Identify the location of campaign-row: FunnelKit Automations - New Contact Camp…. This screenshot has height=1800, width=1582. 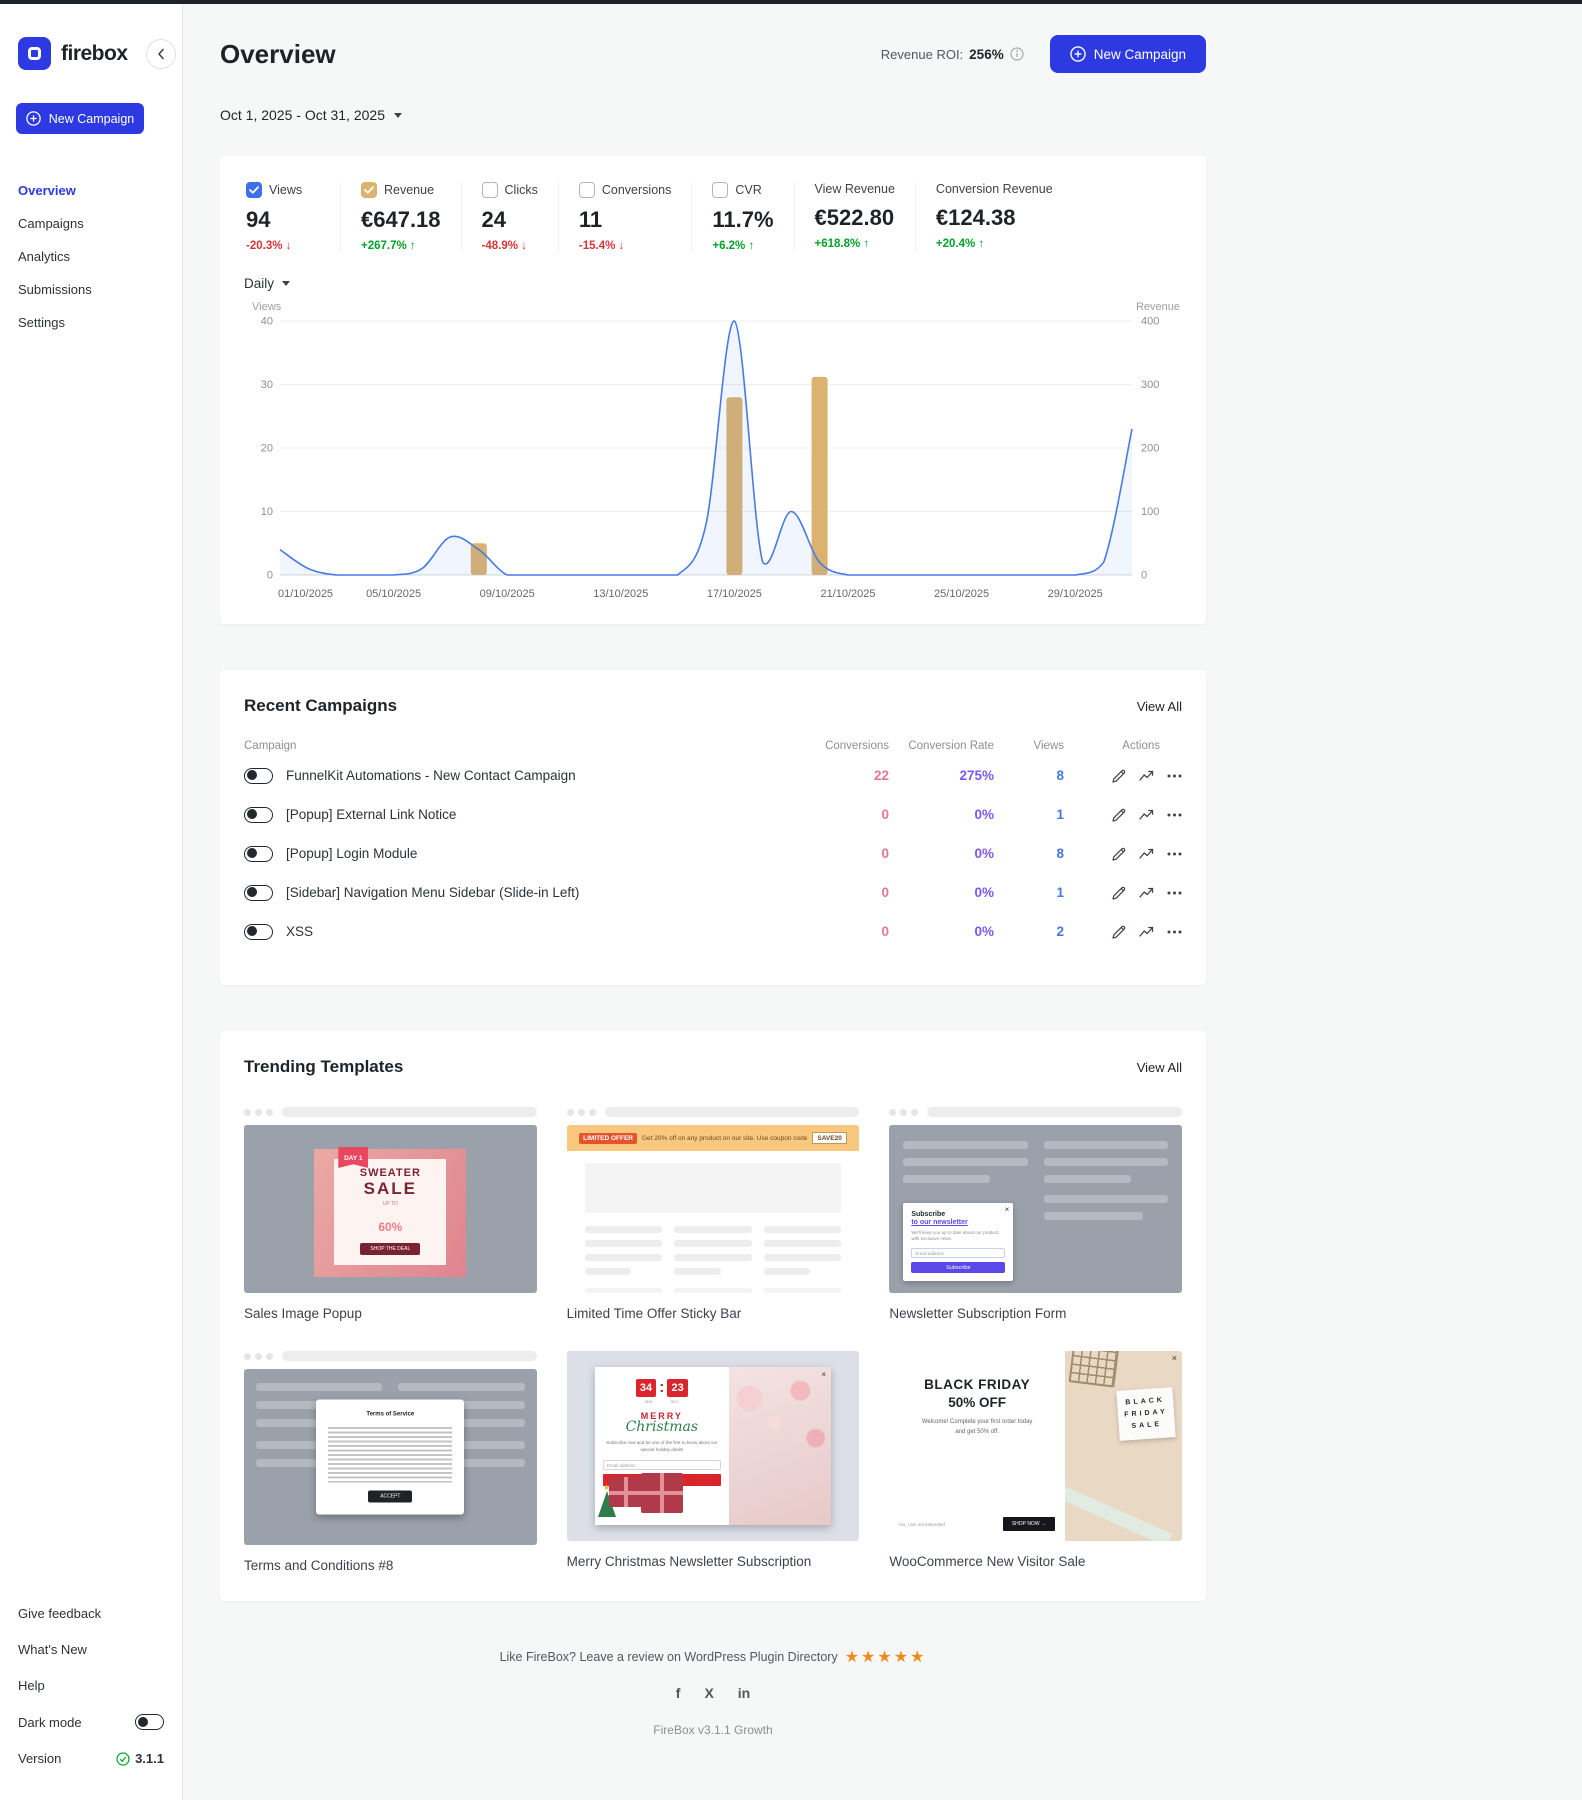
(713, 775).